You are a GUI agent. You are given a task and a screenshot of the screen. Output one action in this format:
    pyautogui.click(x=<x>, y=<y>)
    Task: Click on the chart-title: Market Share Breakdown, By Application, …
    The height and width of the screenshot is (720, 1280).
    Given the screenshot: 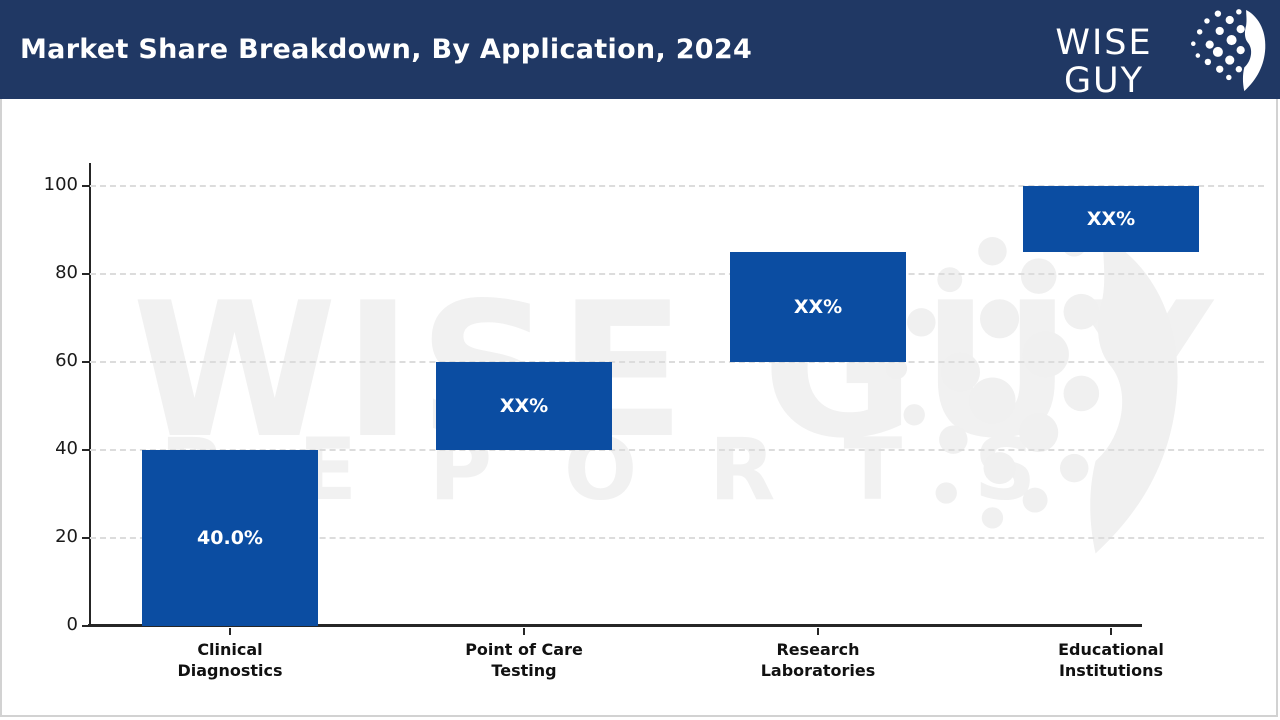 What is the action you would take?
    pyautogui.click(x=386, y=49)
    